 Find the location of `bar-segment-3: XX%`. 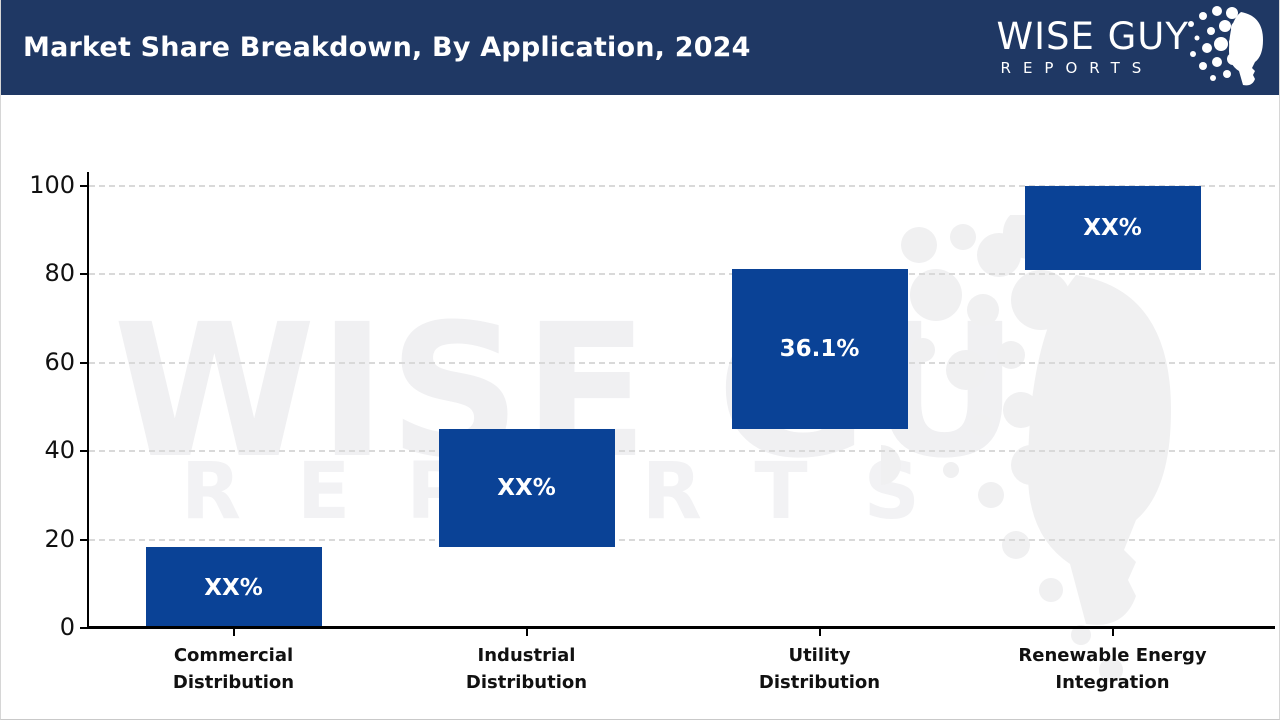

bar-segment-3: XX% is located at coordinates (1112, 228).